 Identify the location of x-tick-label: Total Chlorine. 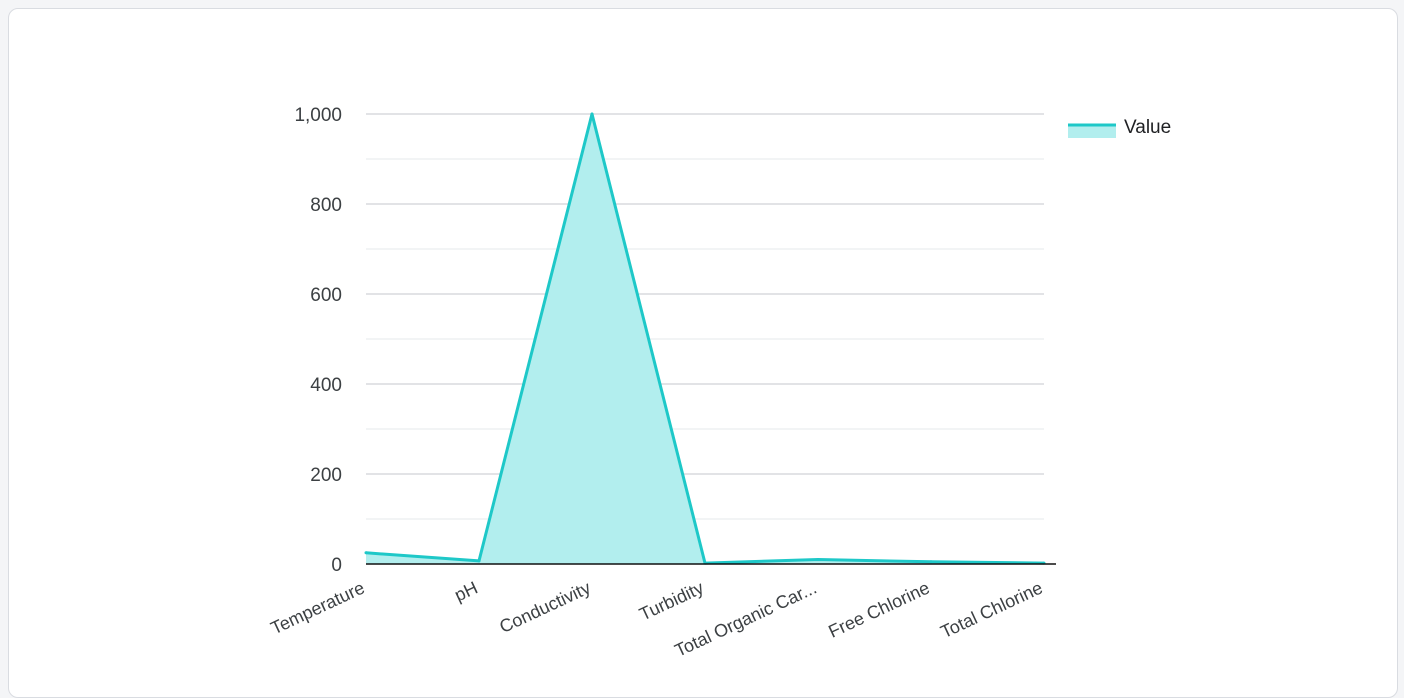
(991, 609).